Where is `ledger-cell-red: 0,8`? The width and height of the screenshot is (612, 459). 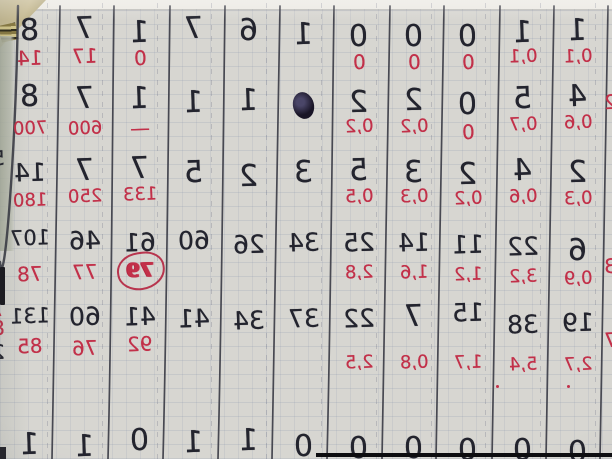 ledger-cell-red: 0,8 is located at coordinates (414, 362).